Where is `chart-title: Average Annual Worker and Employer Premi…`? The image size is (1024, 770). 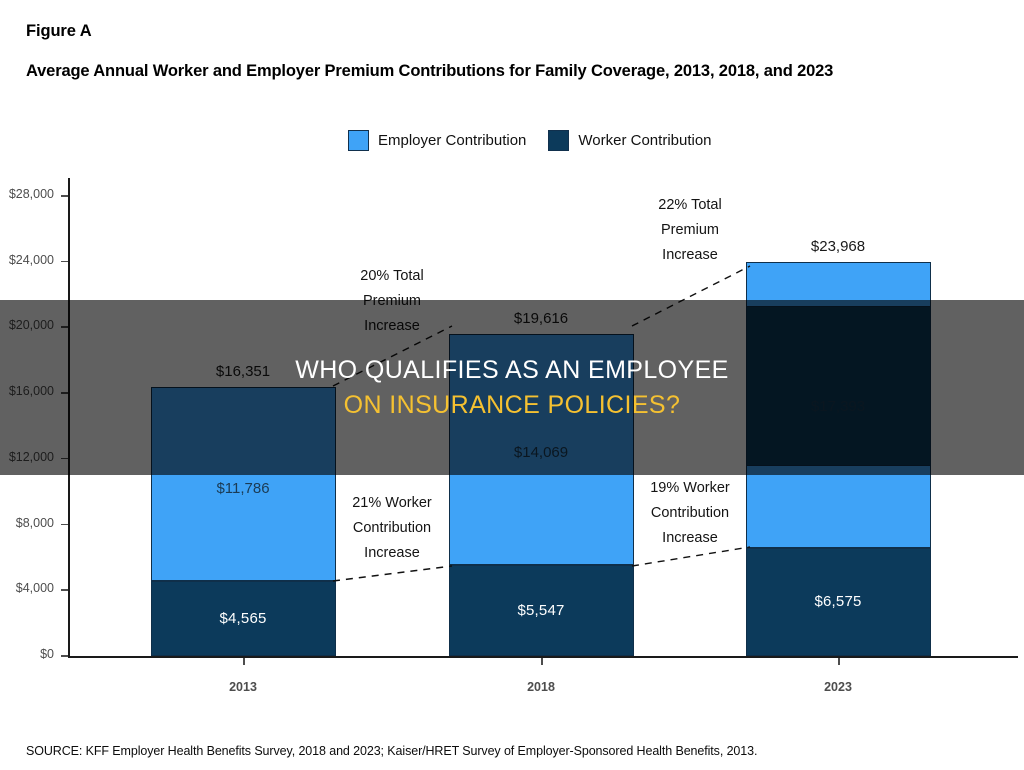
chart-title: Average Annual Worker and Employer Premi… is located at coordinates (430, 71).